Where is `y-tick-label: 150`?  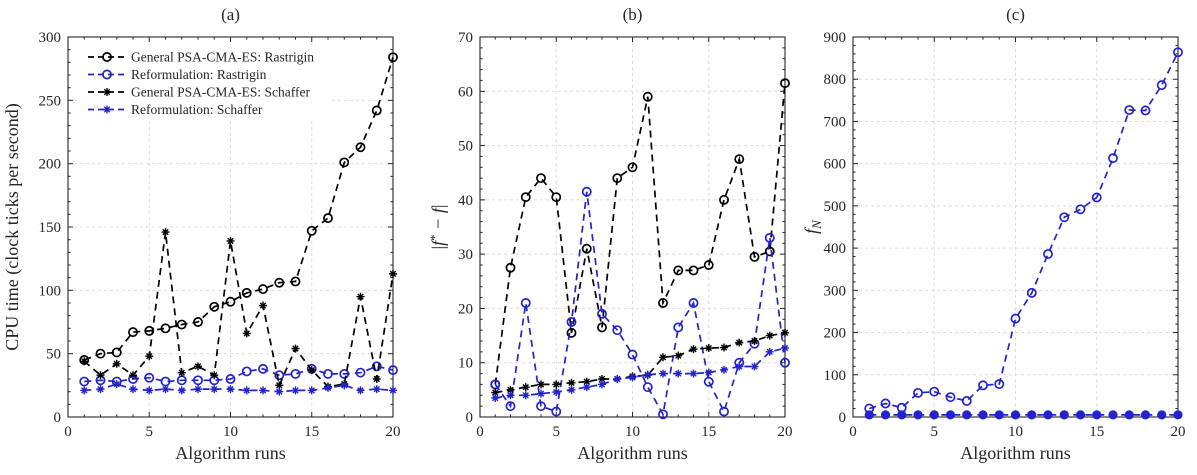
y-tick-label: 150 is located at coordinates (50, 228).